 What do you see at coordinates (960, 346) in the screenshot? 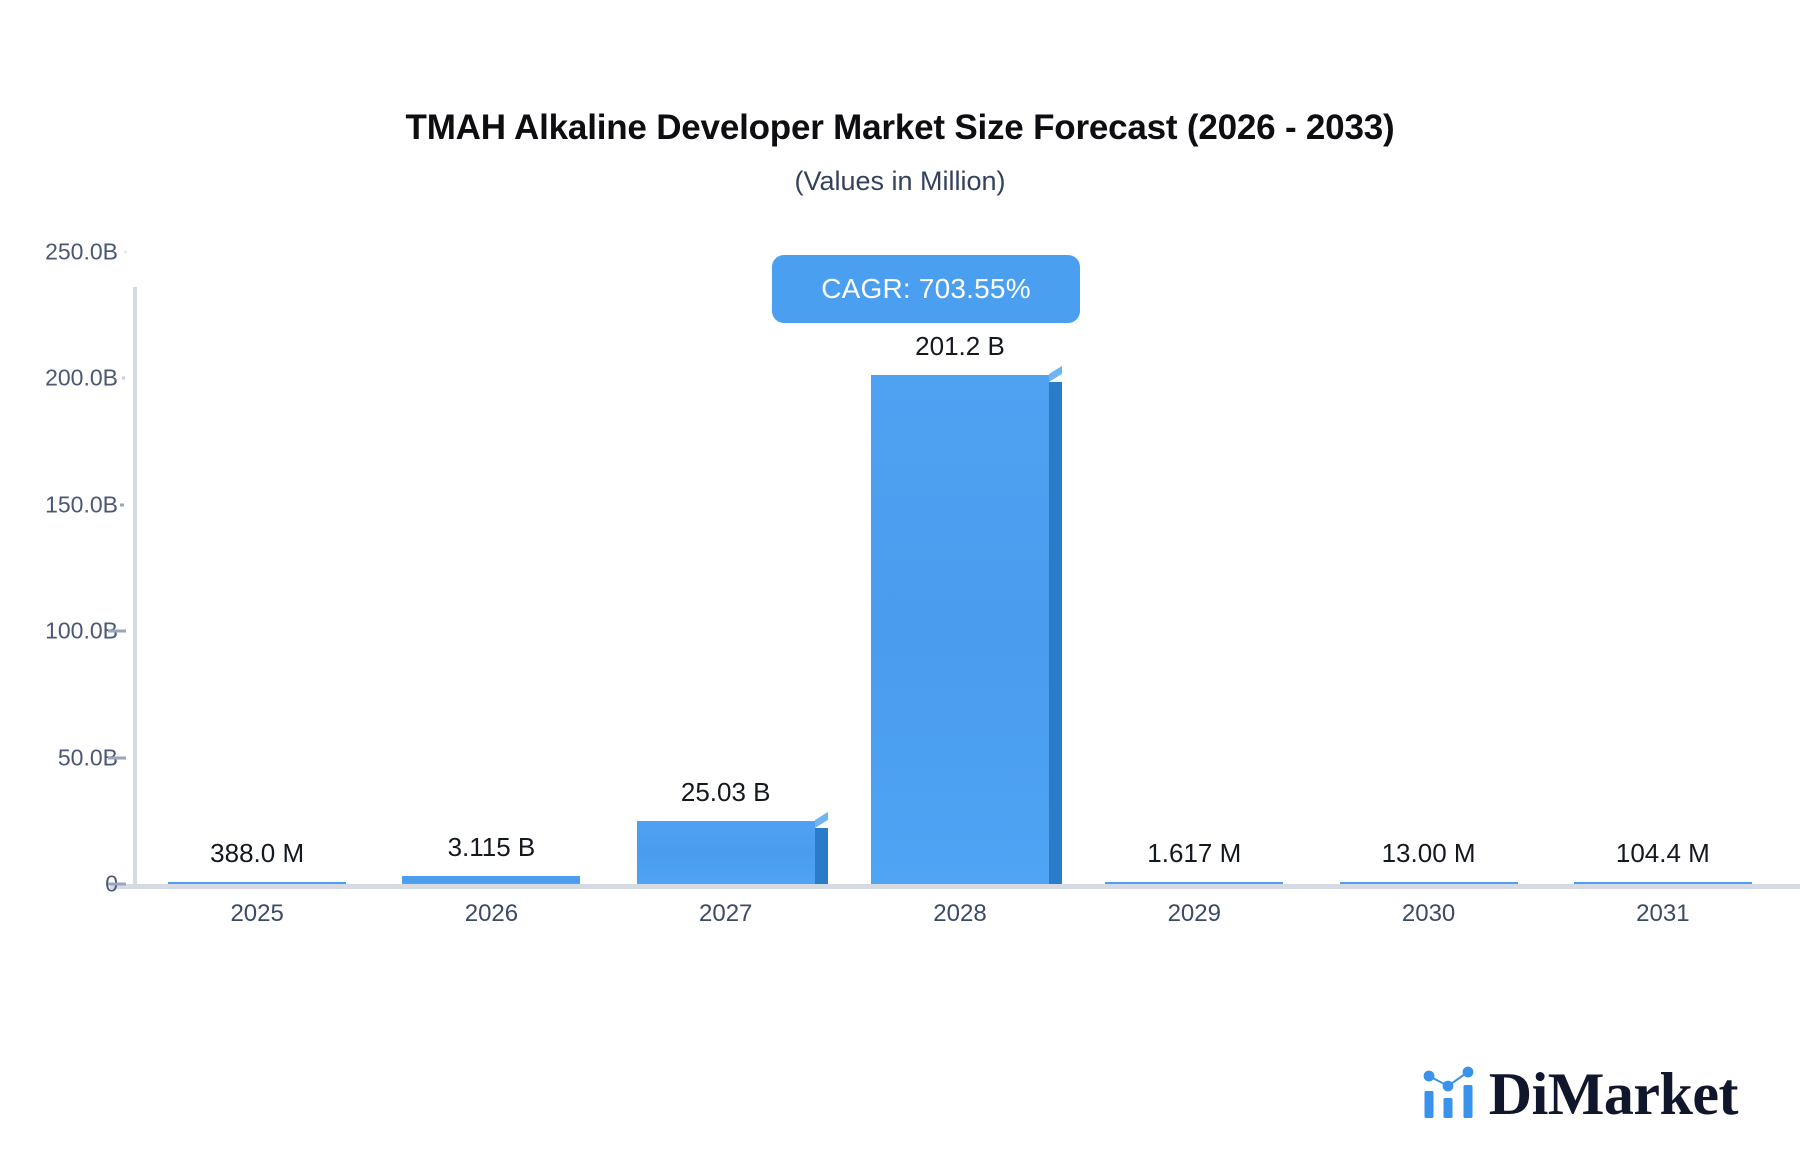
I see `bar-value-label: 201.2 B` at bounding box center [960, 346].